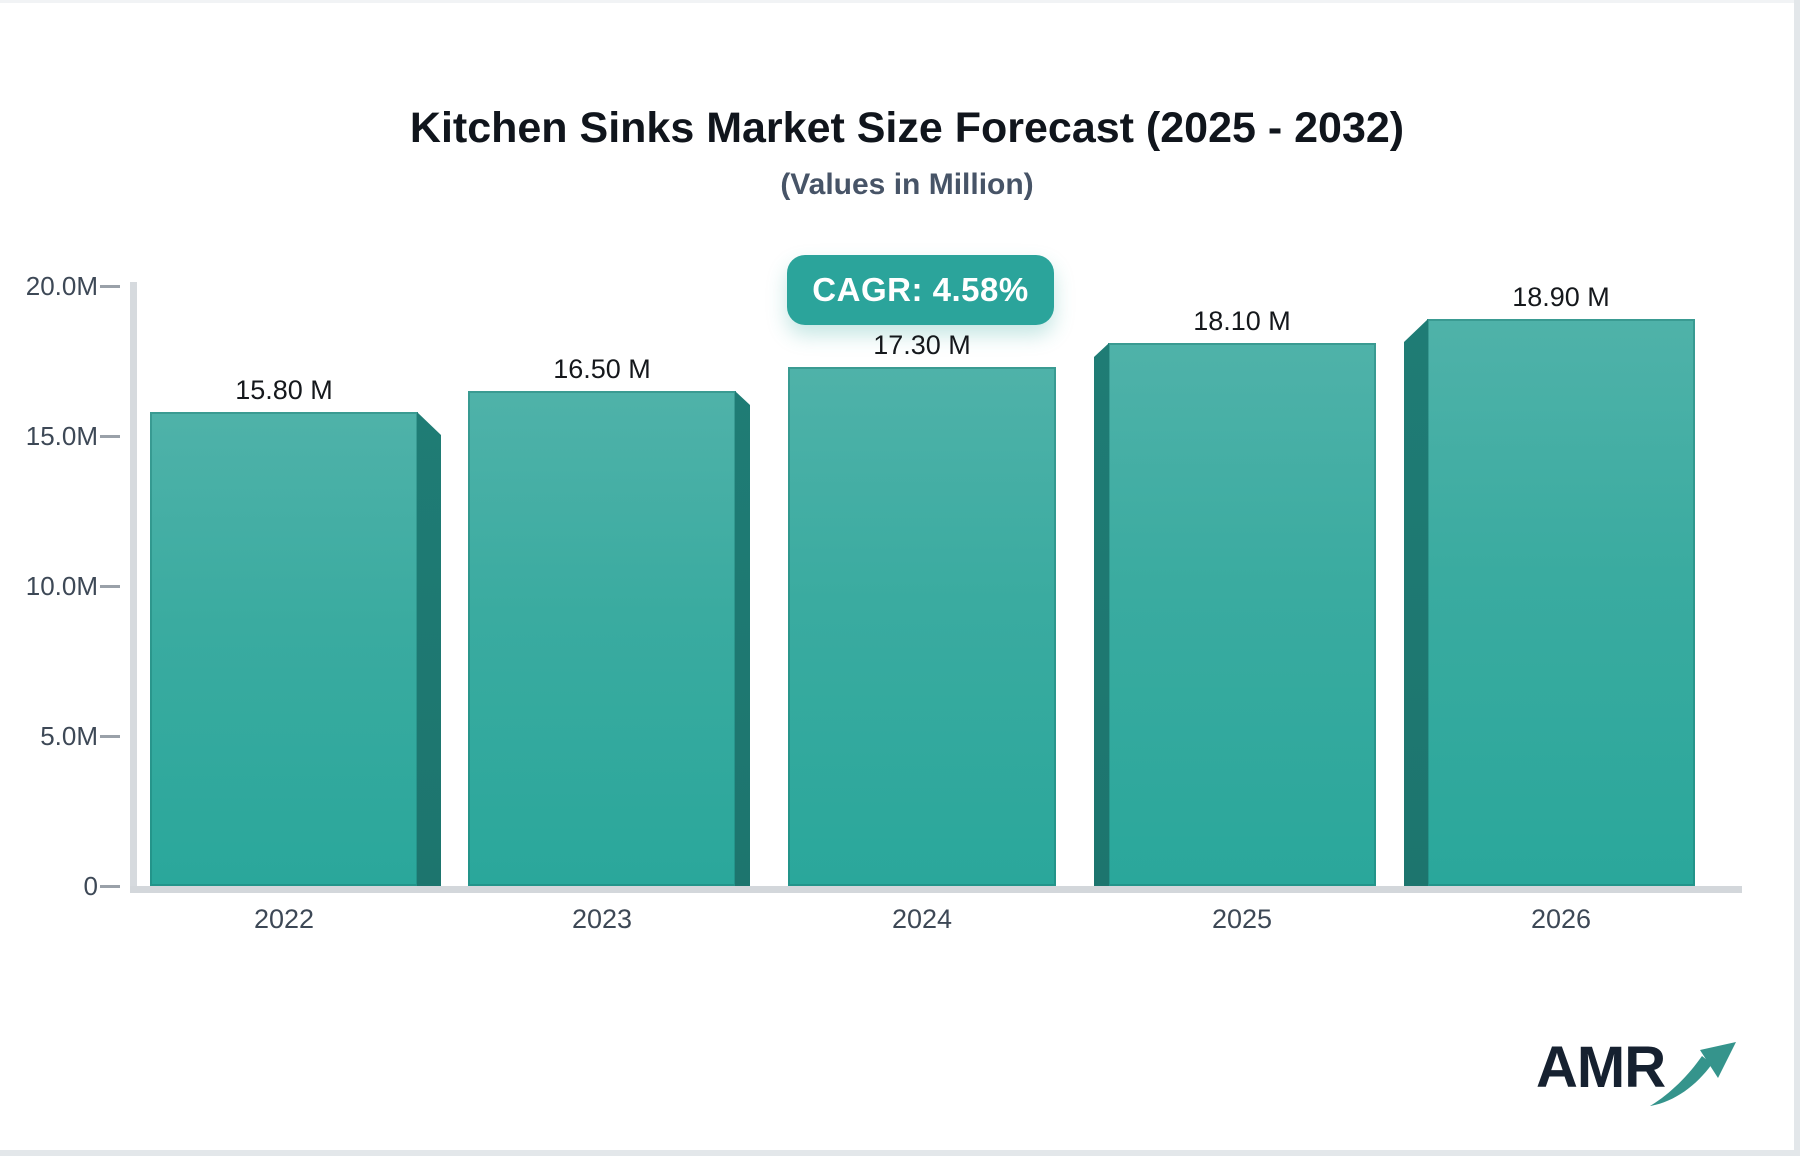  I want to click on cagr-badge: CAGR: 4.58%, so click(920, 290).